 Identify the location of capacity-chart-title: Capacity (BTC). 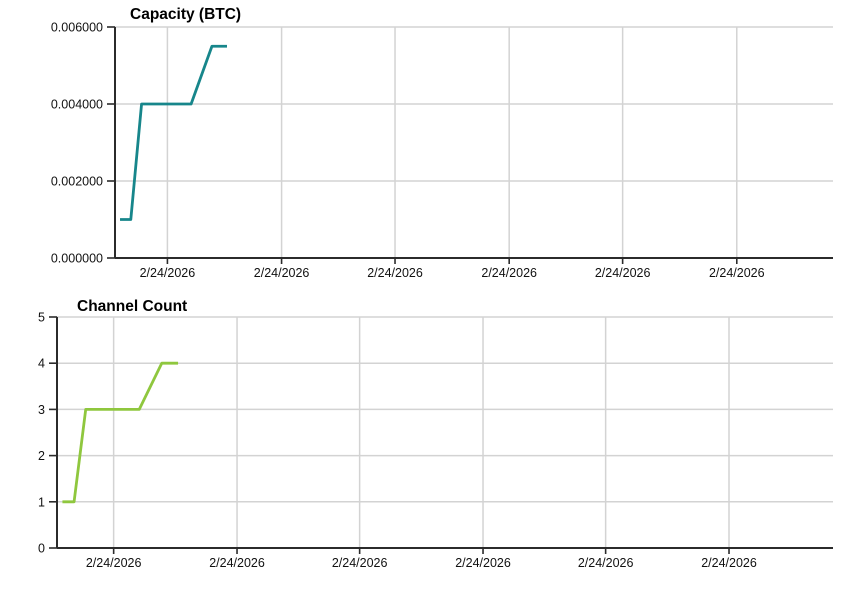
(186, 14).